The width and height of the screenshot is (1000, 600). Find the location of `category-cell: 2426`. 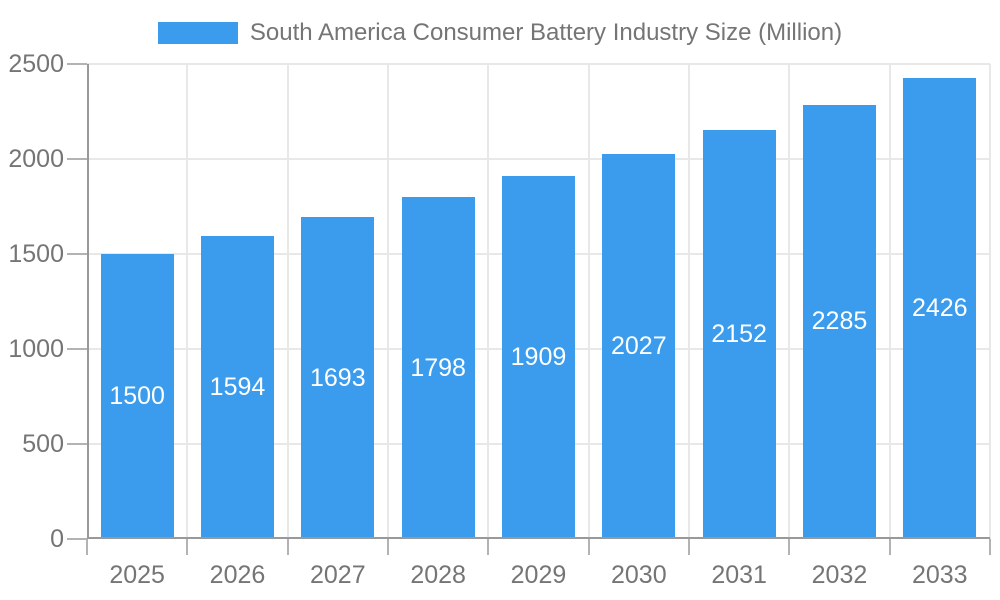

category-cell: 2426 is located at coordinates (940, 301).